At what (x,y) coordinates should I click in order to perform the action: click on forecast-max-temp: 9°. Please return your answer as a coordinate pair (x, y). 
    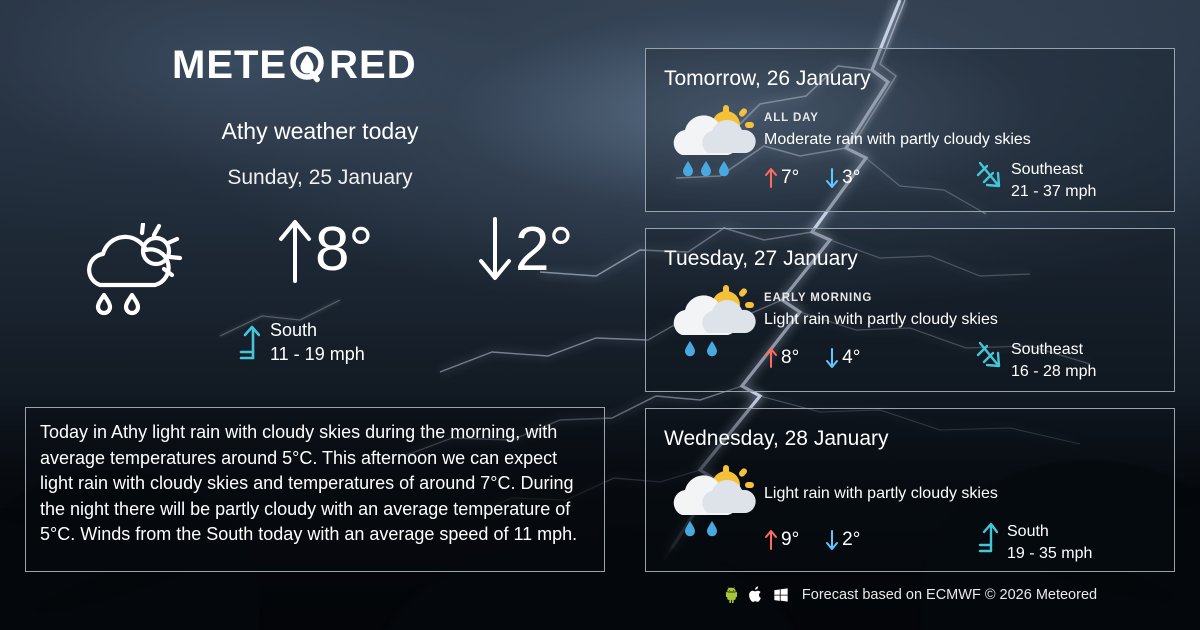
    Looking at the image, I should click on (781, 540).